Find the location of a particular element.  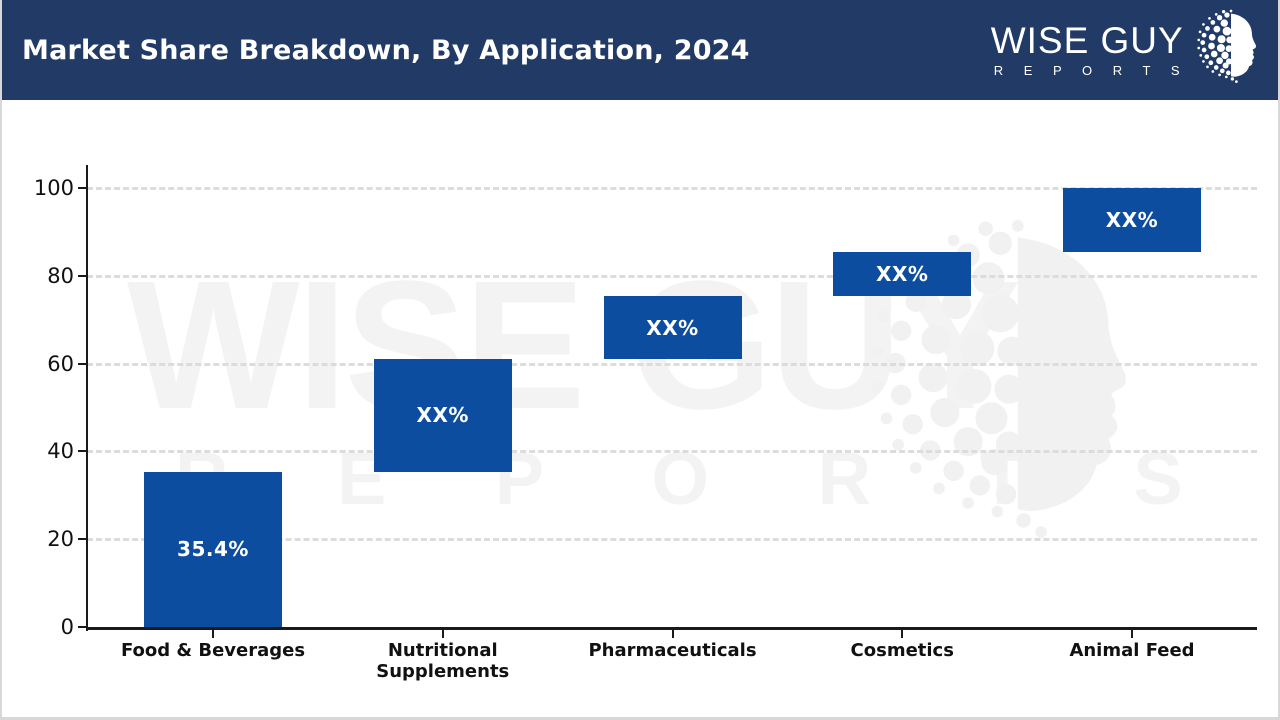

bar-4: XX% is located at coordinates (1132, 220).